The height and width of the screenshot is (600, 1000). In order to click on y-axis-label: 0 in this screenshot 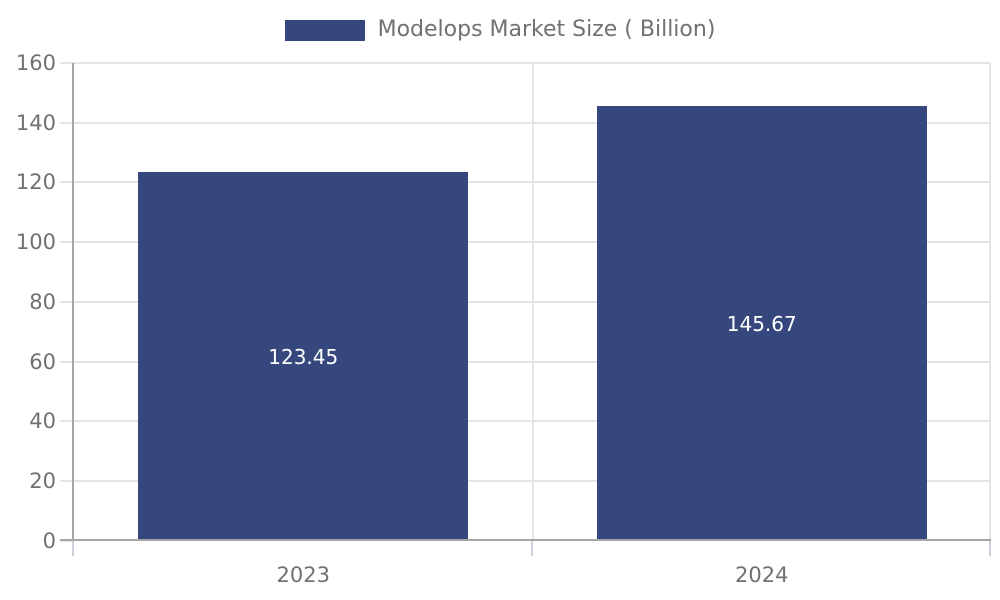, I will do `click(49, 541)`.